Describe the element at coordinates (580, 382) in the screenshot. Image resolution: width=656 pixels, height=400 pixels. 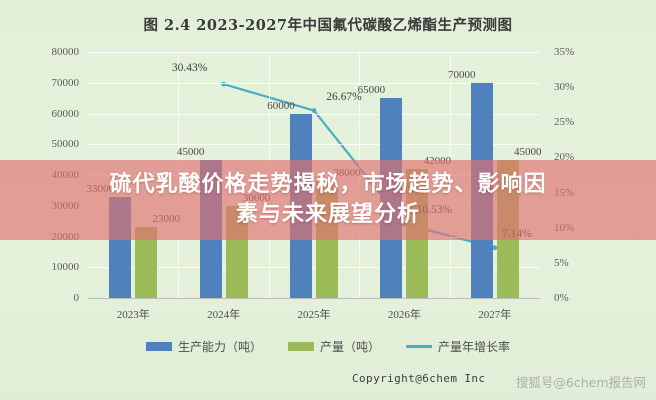
I see `watermark-text: 搜狐号@6chem报告网` at that location.